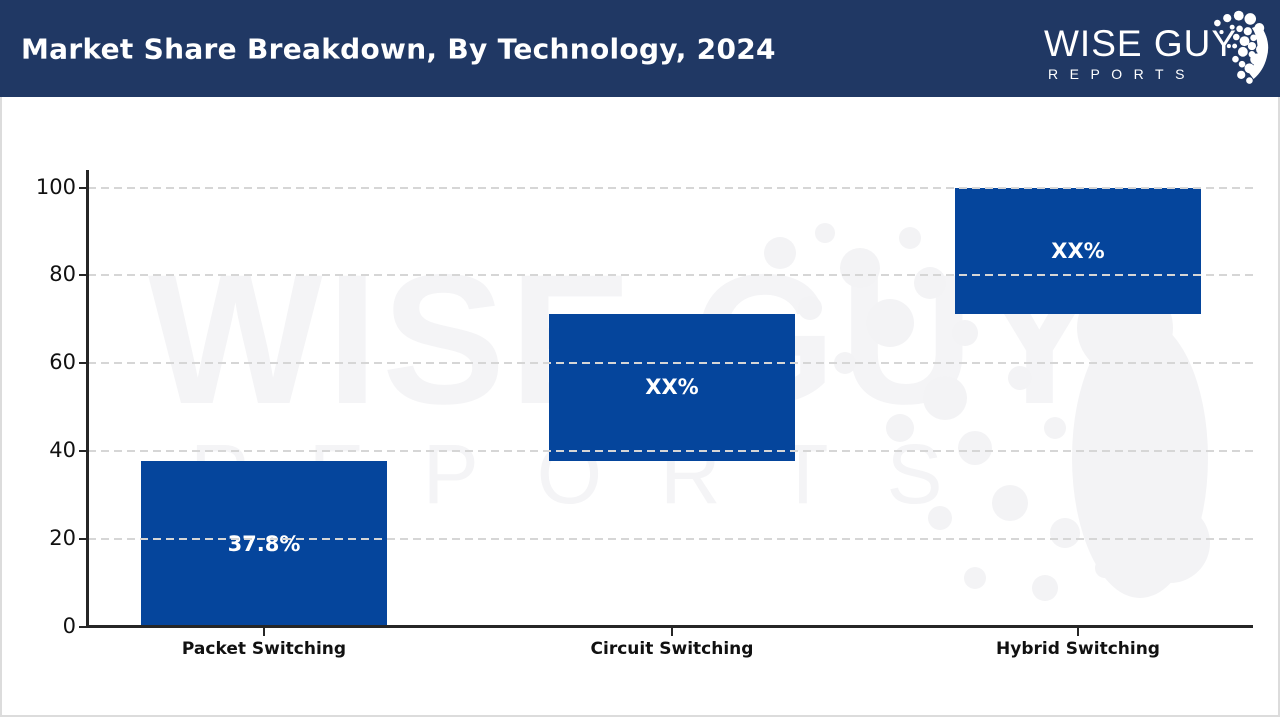  I want to click on x-tick-mark-circuit-switching, so click(672, 632).